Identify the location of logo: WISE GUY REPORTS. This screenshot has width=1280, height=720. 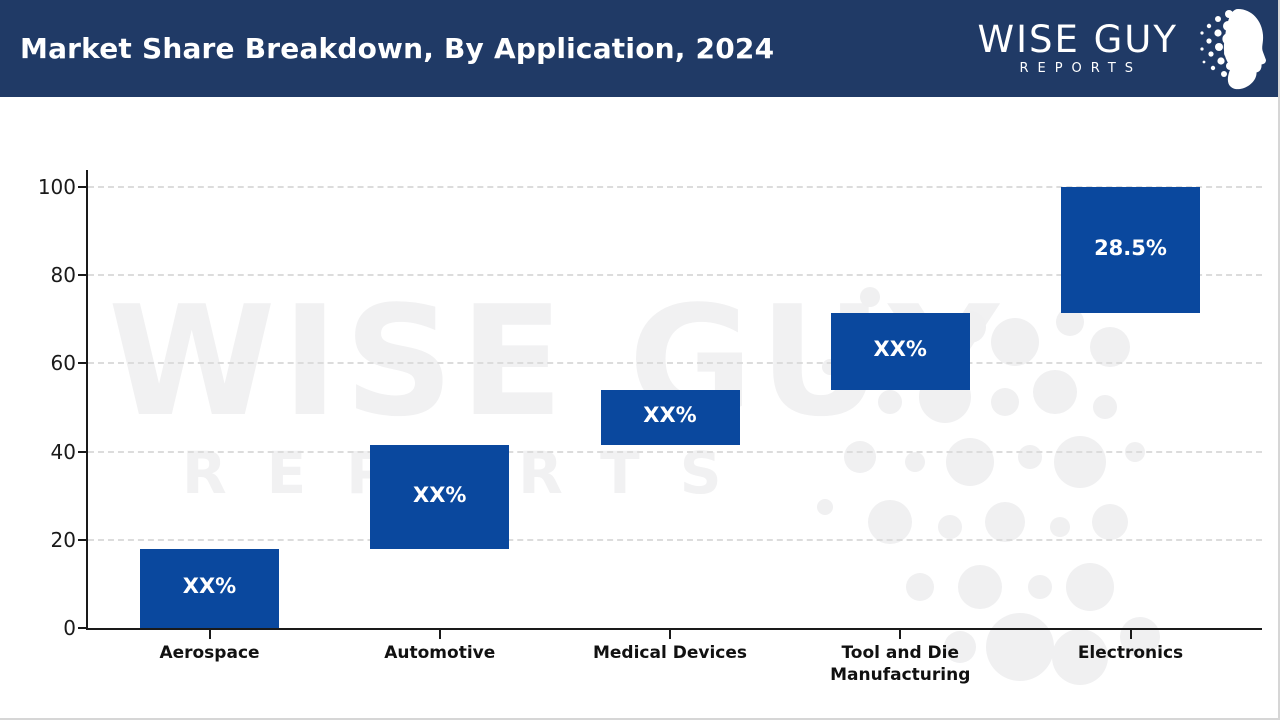
(1122, 49).